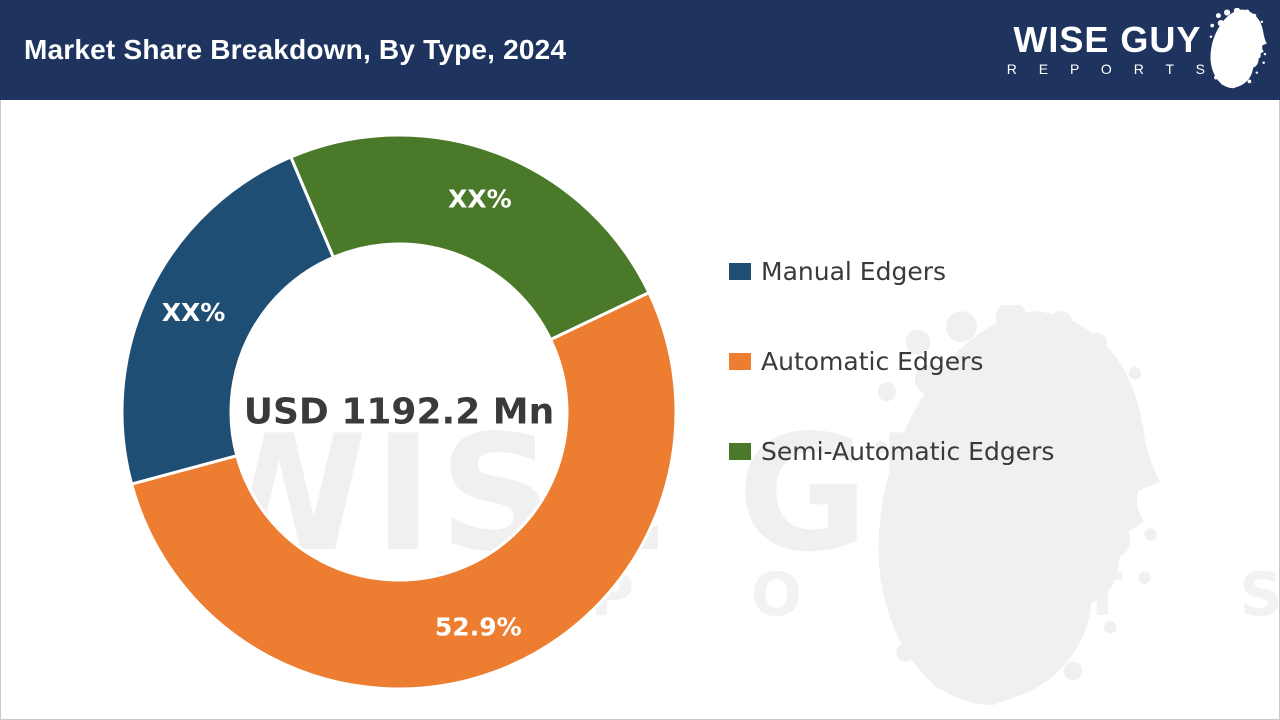 The image size is (1280, 720). I want to click on legend-swatch-manual-edgers, so click(740, 271).